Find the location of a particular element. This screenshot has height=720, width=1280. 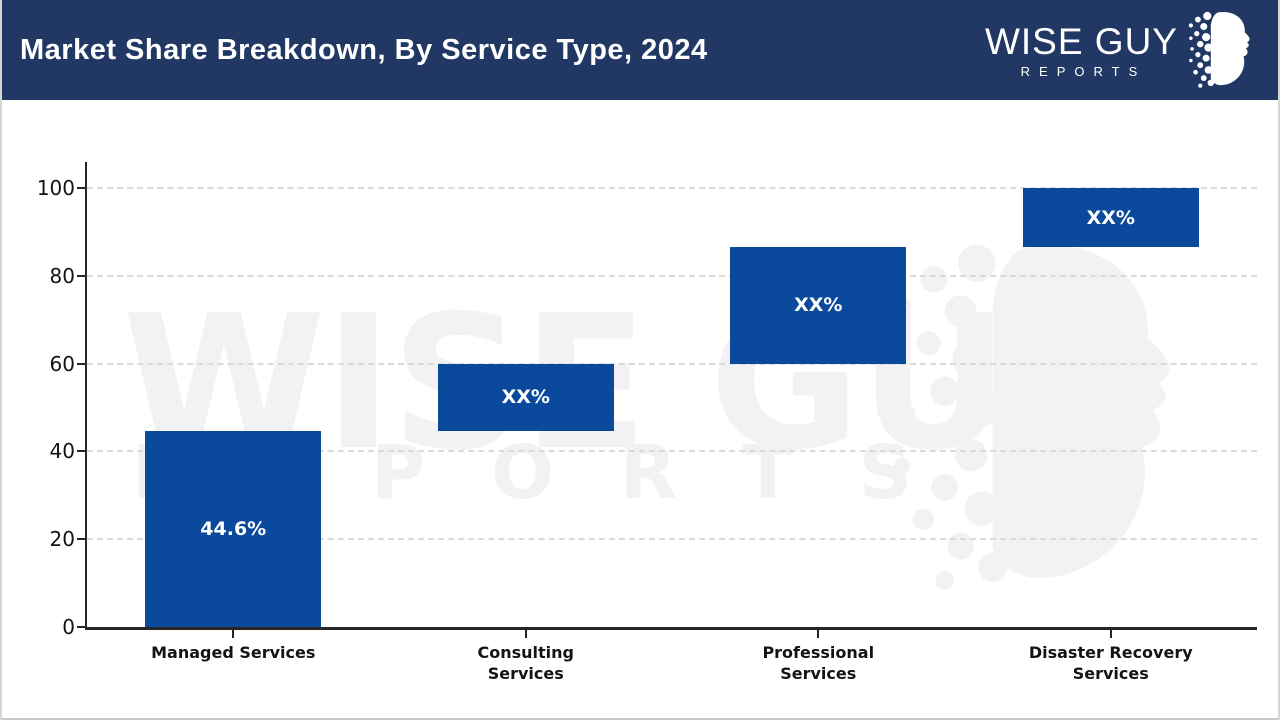

wiseguy-logo: WISE GUY REPORTS is located at coordinates (1120, 50).